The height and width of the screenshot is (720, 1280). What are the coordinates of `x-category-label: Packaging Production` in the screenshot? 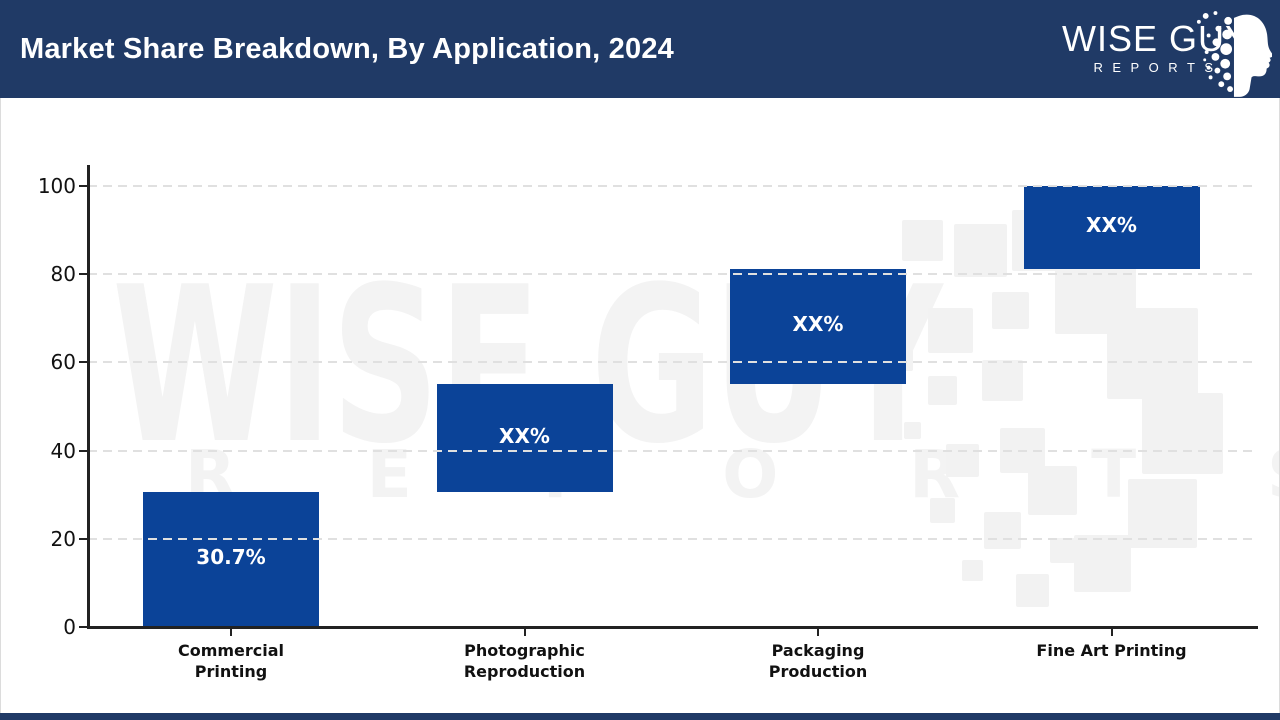 It's located at (818, 661).